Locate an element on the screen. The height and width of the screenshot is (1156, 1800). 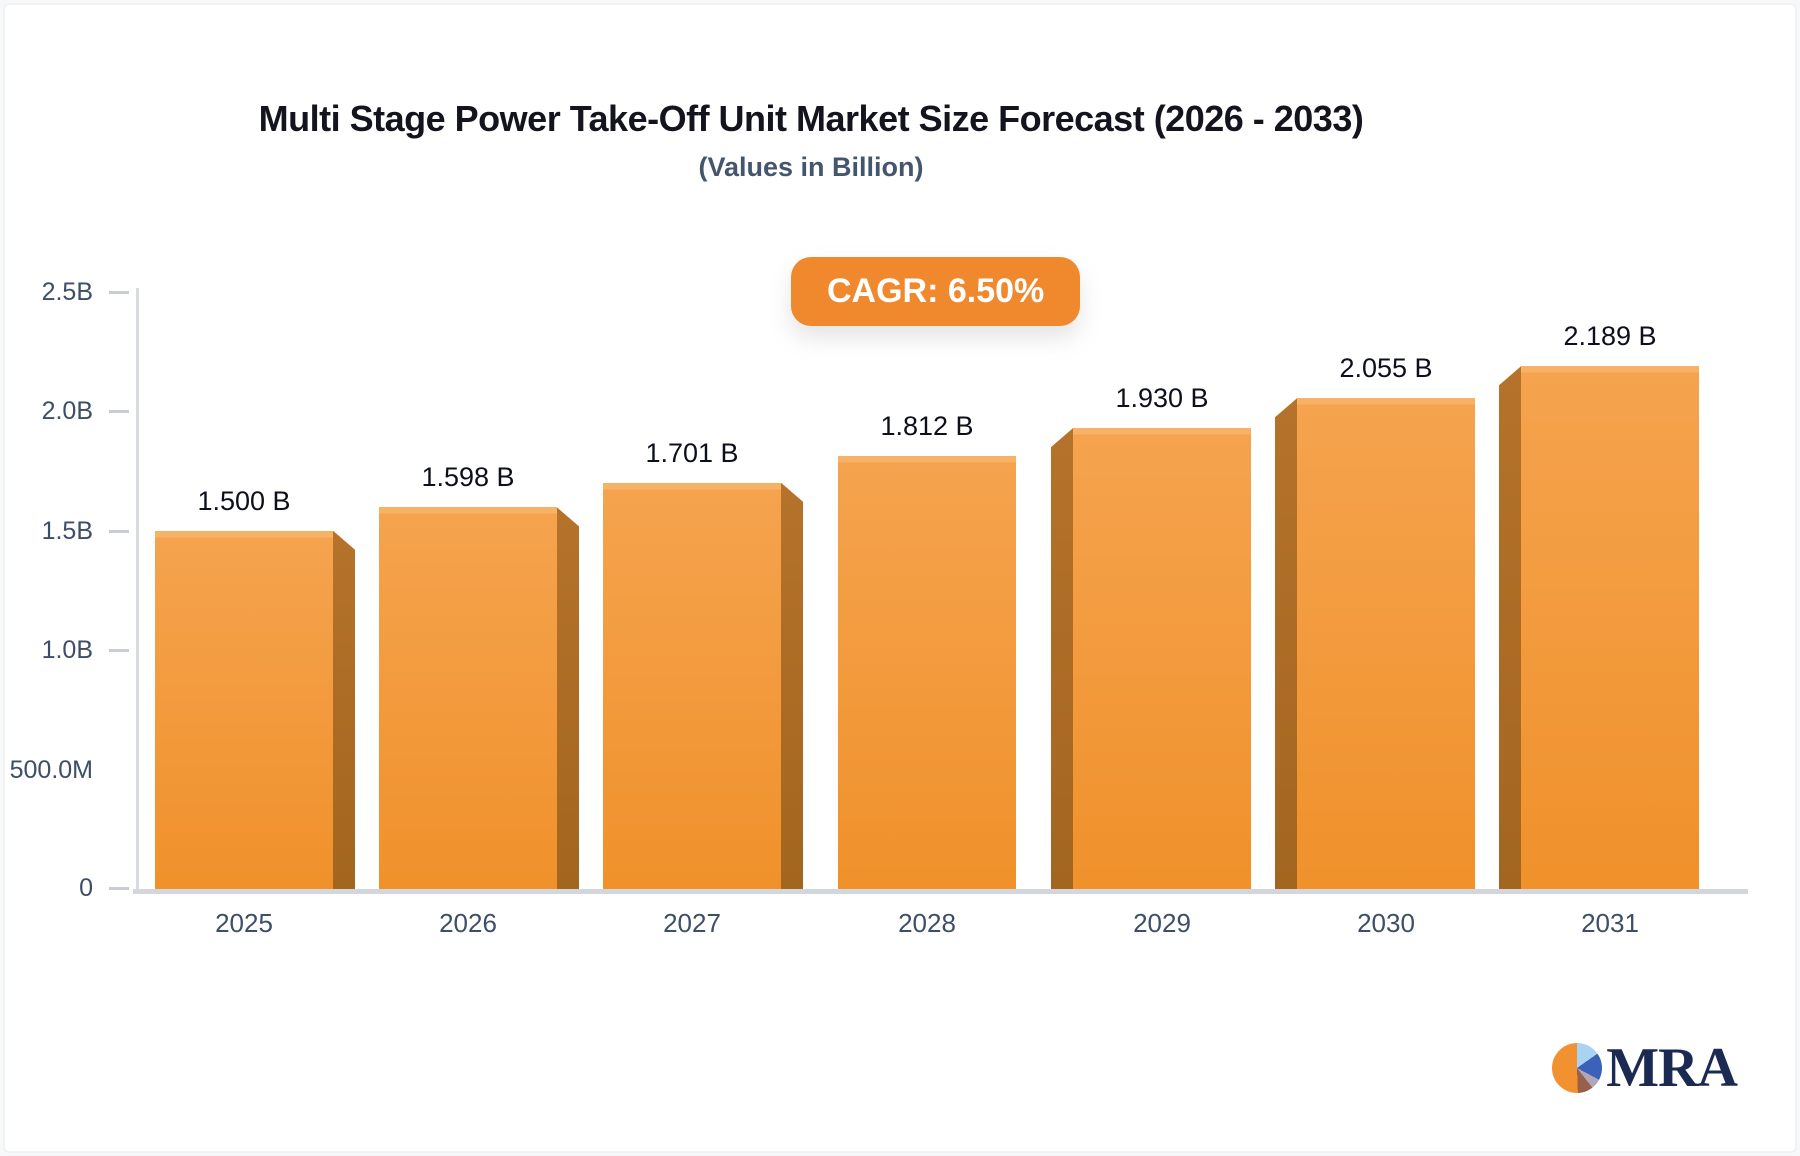
bar-value-label: 1.812 B is located at coordinates (927, 426).